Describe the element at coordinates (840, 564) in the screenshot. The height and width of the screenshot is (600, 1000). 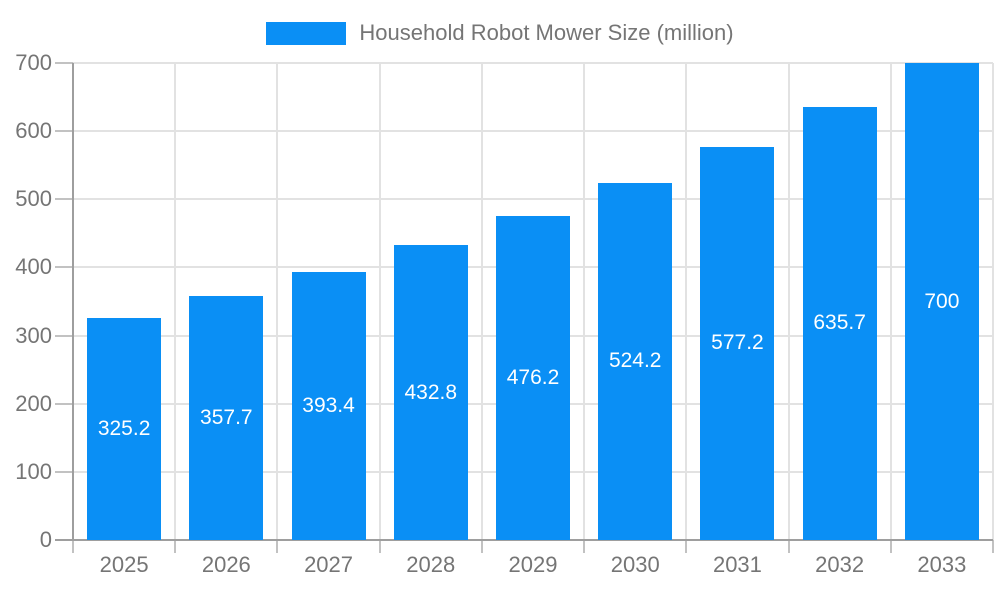
I see `x-tick-label: 2032` at that location.